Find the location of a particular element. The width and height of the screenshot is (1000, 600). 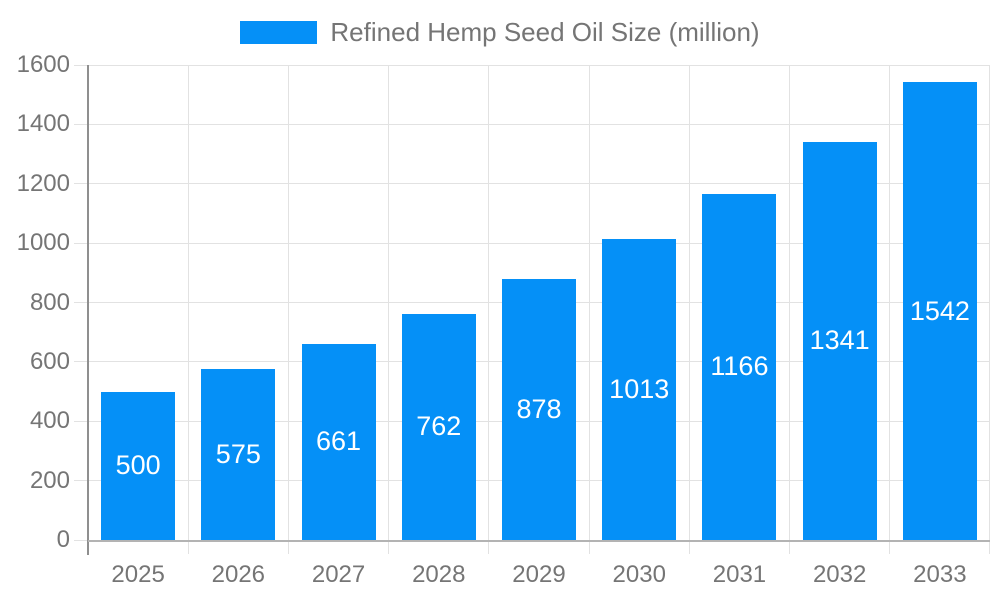

bar-value-label: 1341 is located at coordinates (839, 340).